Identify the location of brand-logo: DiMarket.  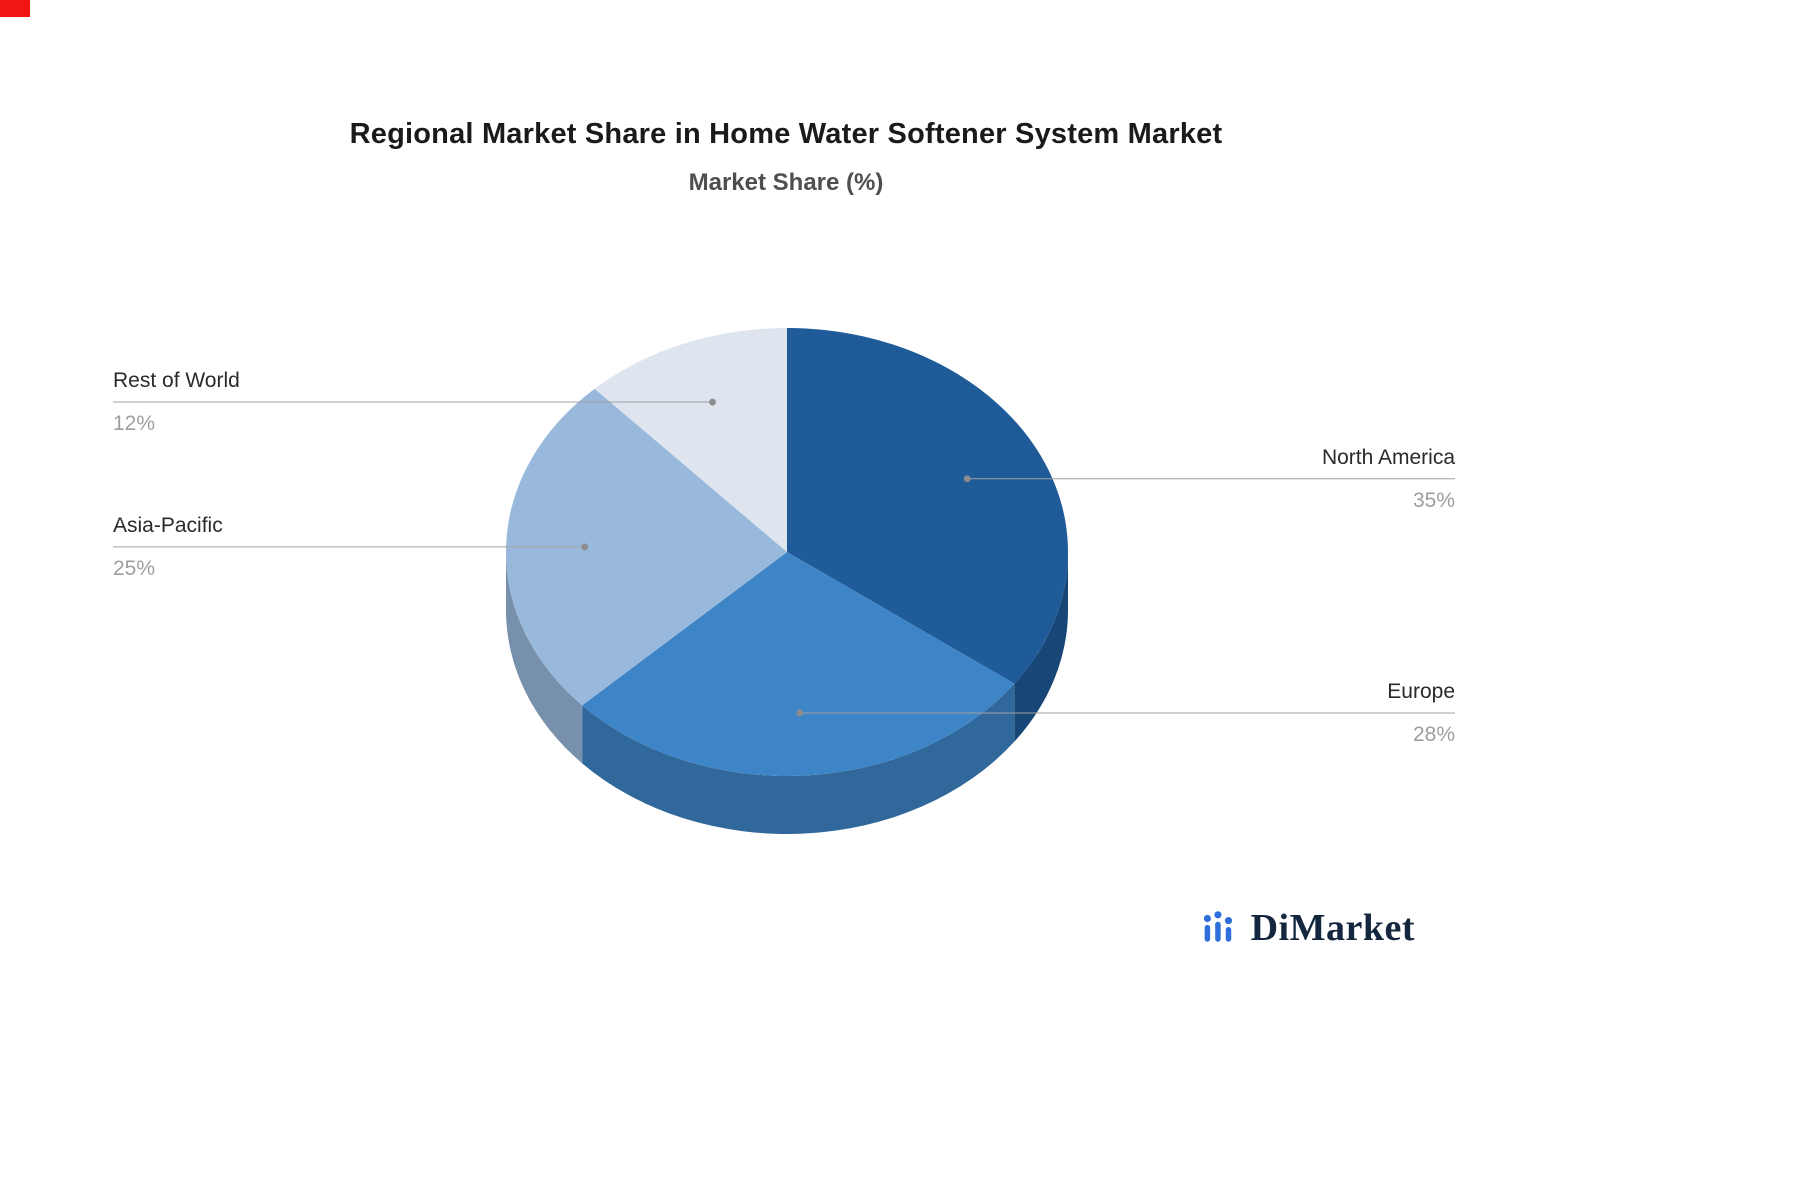
(1307, 928).